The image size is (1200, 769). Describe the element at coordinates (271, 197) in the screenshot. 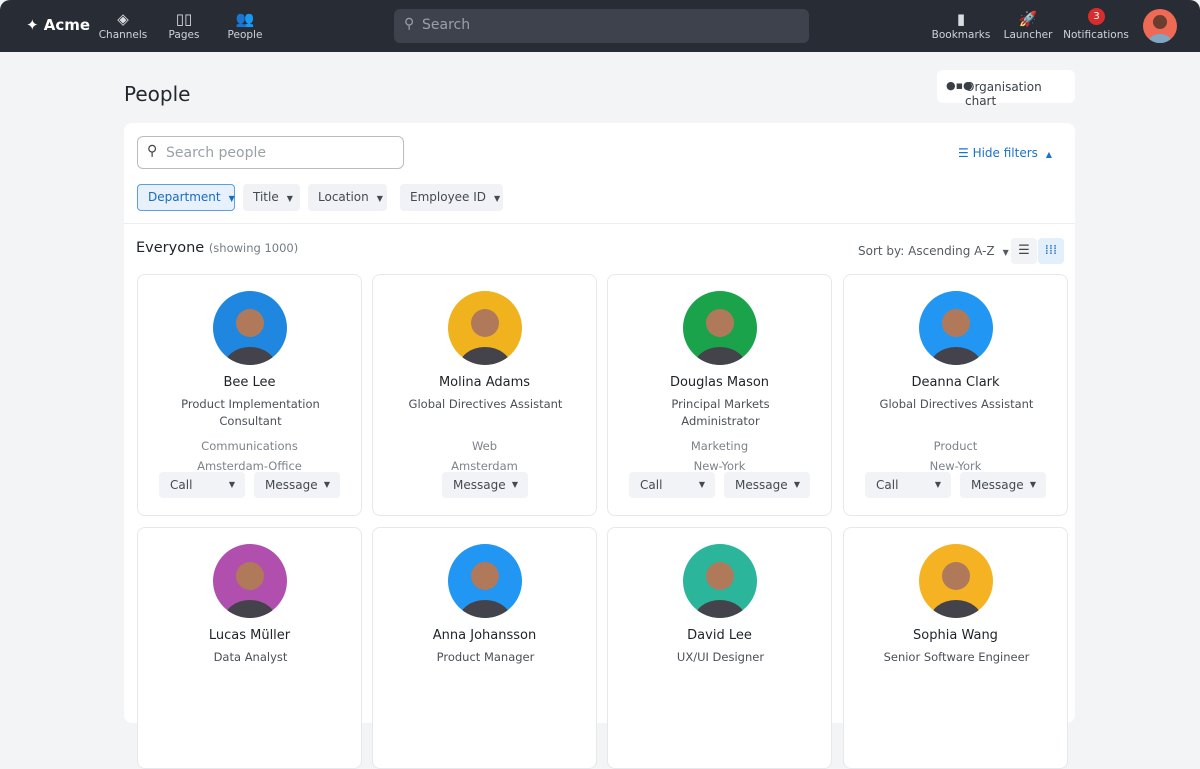

I see `filter-title: Title ▼` at that location.